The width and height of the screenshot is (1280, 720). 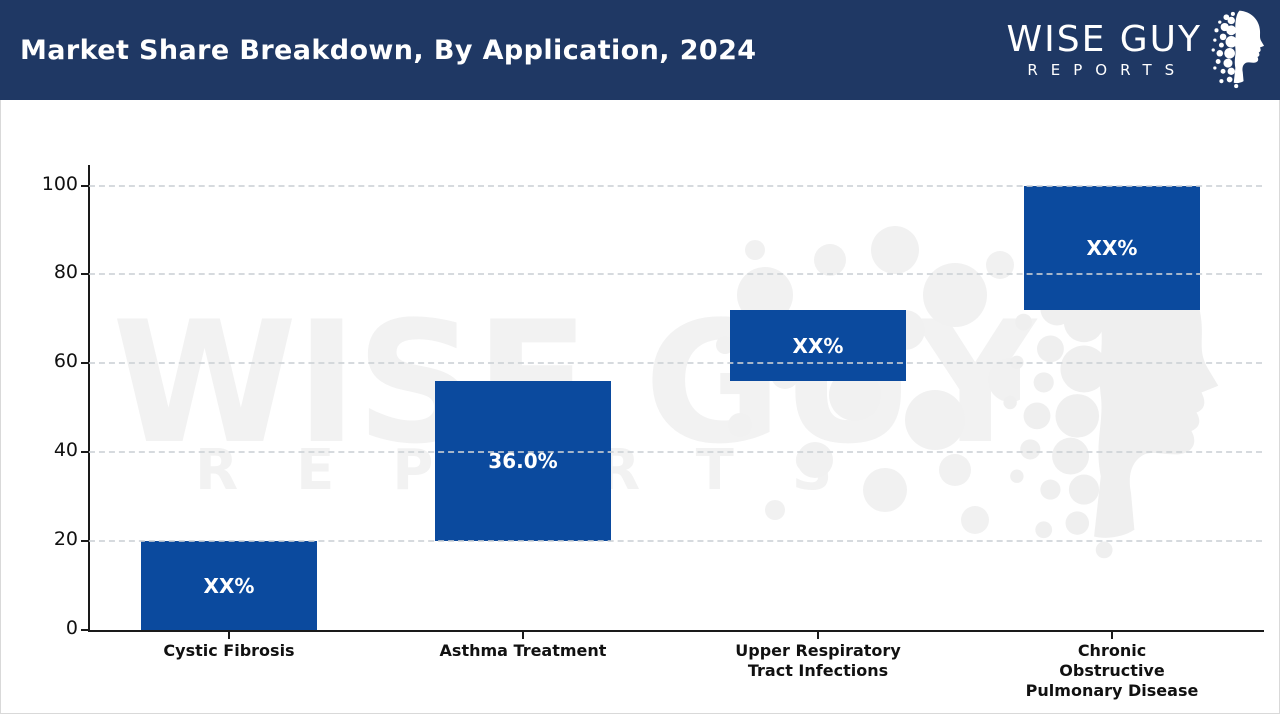 I want to click on y-tick-label: 40, so click(x=65, y=450).